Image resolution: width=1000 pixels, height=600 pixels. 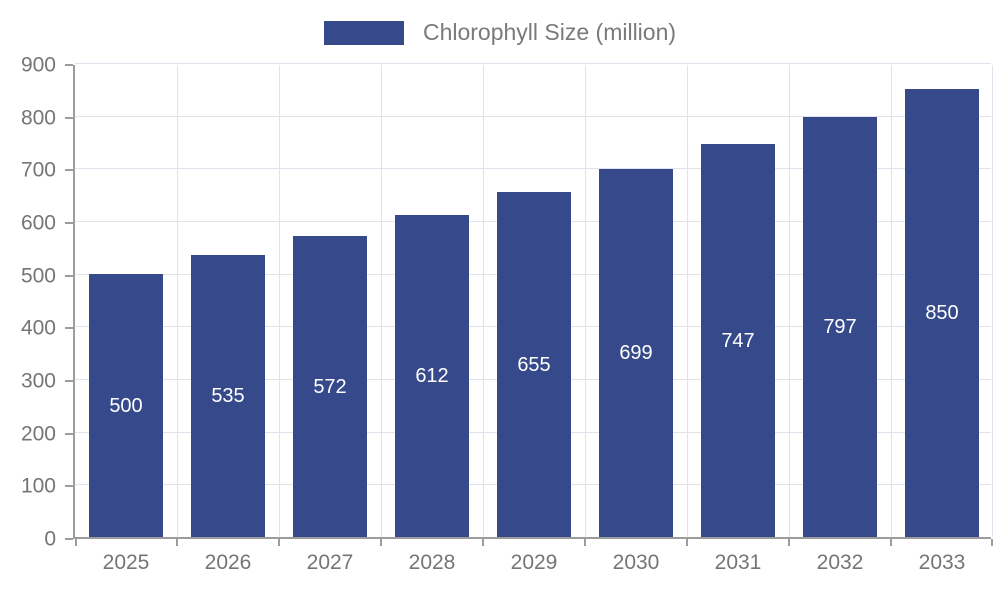 I want to click on y-axis-label: 800, so click(x=38, y=118).